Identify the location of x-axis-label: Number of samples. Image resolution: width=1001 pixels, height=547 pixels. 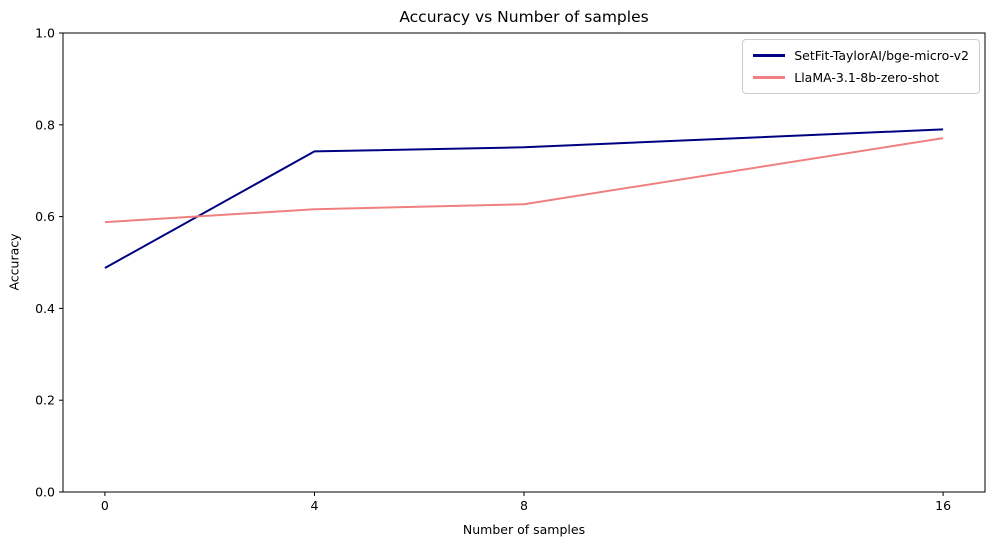
(524, 529).